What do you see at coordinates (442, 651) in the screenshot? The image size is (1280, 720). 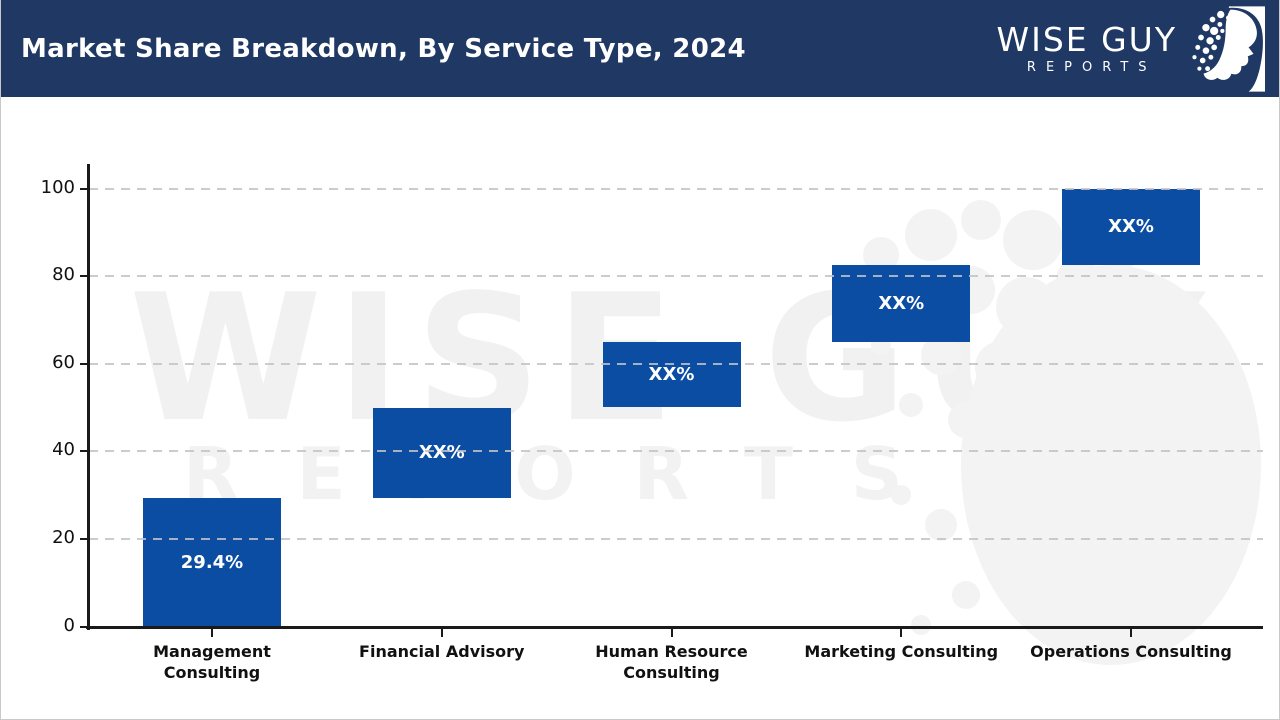 I see `x-category-label: Financial Advisory` at bounding box center [442, 651].